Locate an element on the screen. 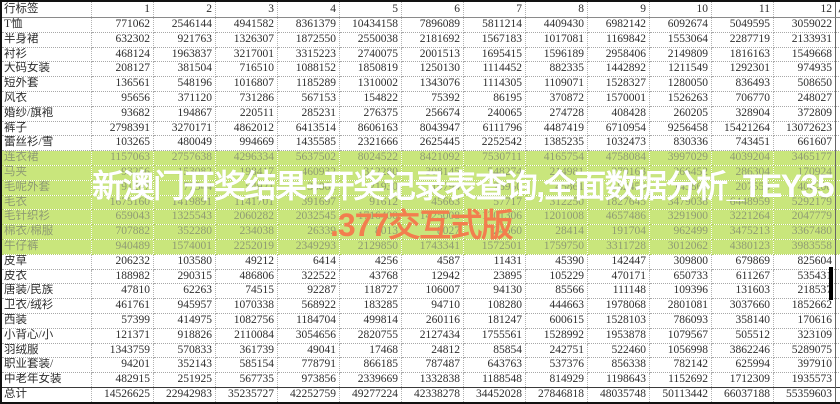 The width and height of the screenshot is (840, 404). value-cell: 866185 is located at coordinates (371, 365).